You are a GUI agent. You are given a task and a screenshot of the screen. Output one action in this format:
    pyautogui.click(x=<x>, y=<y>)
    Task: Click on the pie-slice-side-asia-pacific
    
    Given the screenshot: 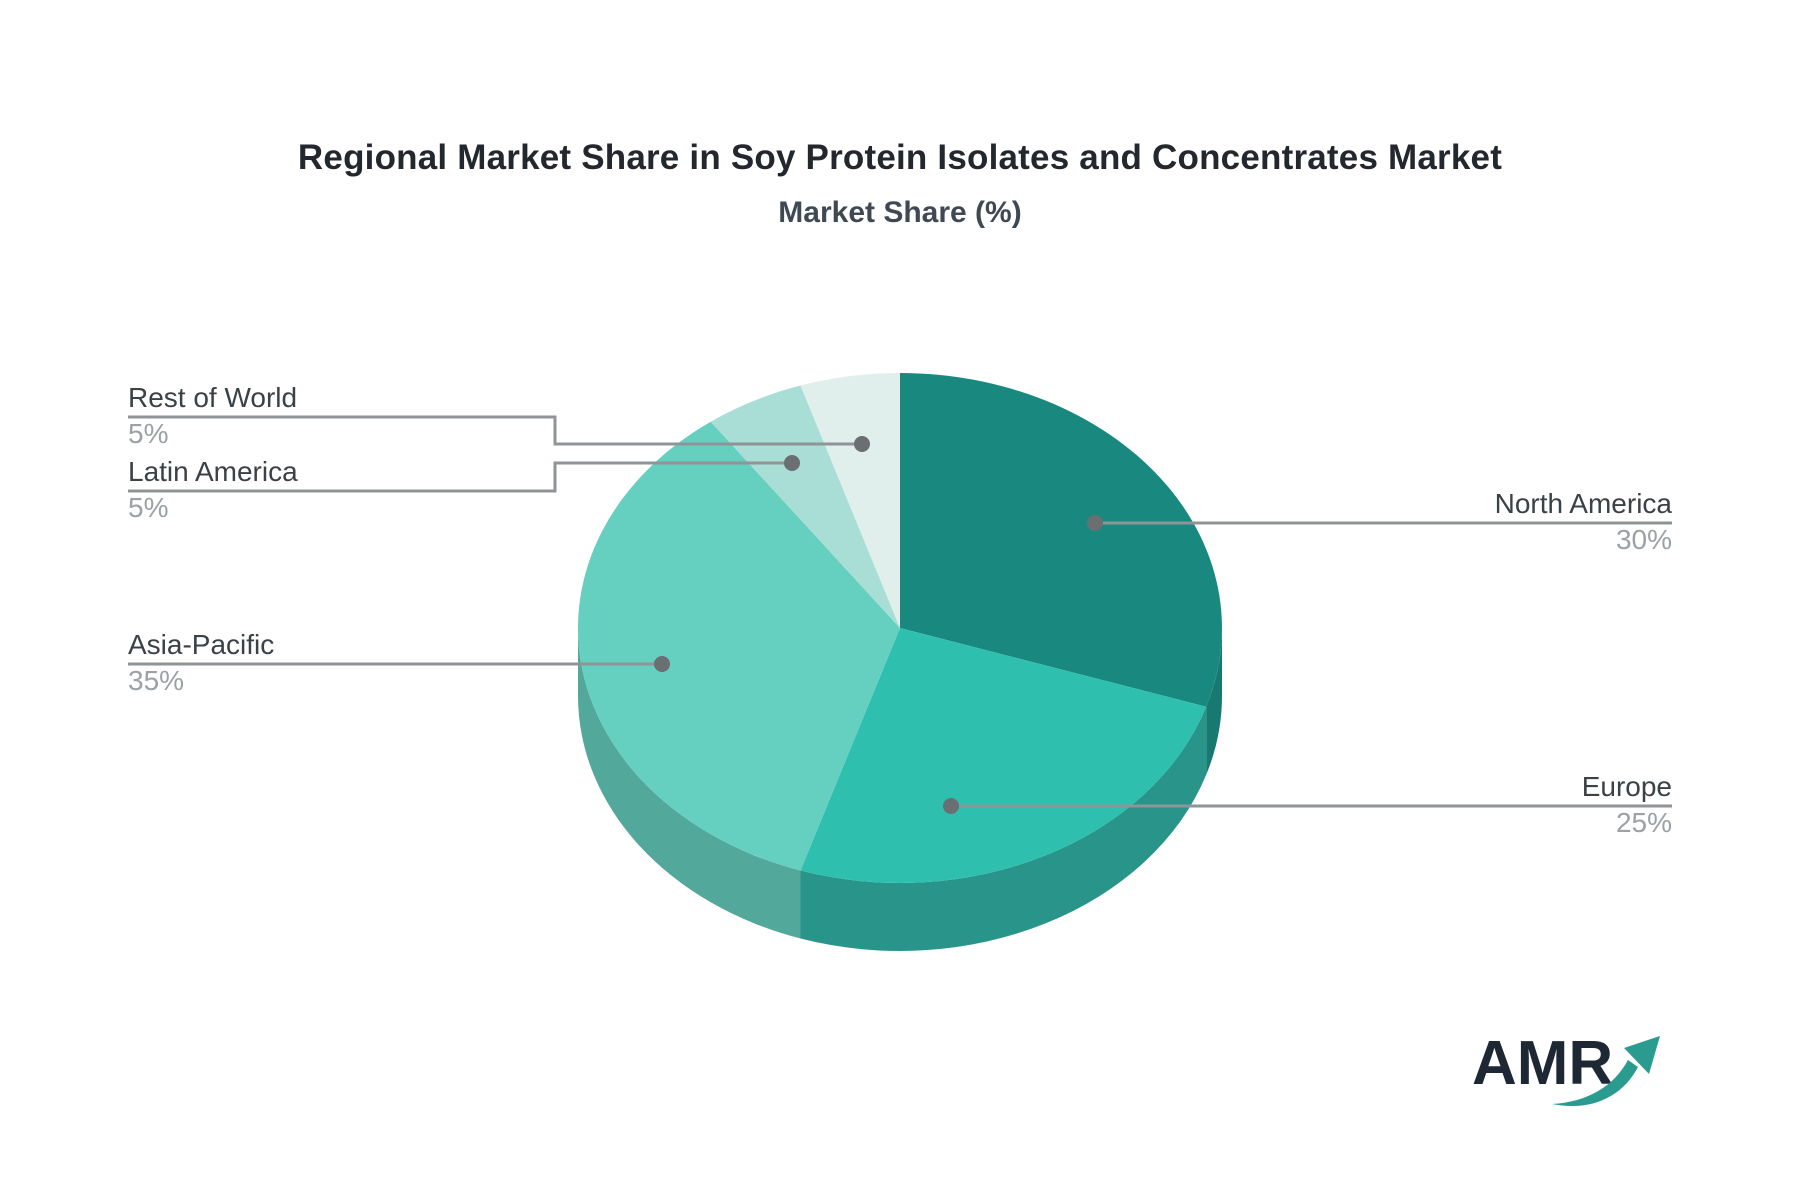 What is the action you would take?
    pyautogui.click(x=689, y=783)
    